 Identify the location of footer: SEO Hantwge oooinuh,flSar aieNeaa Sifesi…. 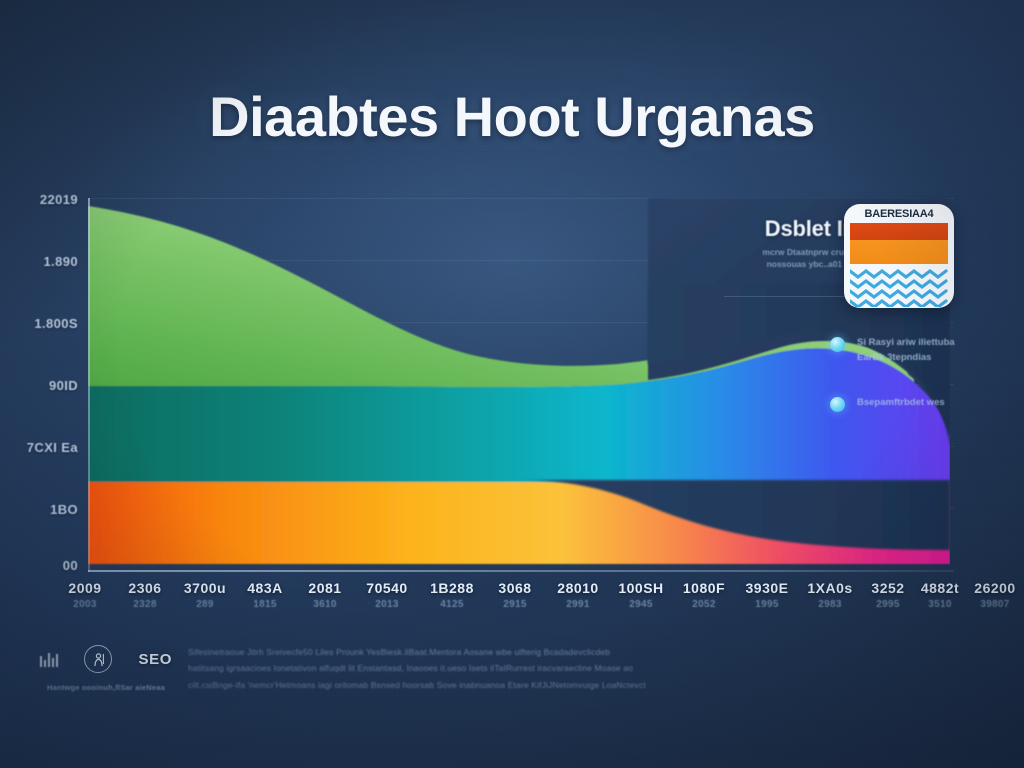
(512, 685).